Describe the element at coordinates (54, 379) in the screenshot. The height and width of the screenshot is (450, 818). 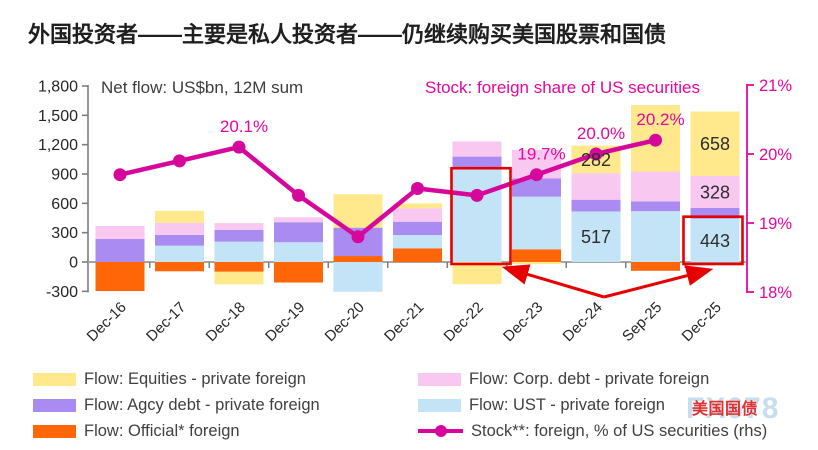
I see `legend-swatch-equities` at that location.